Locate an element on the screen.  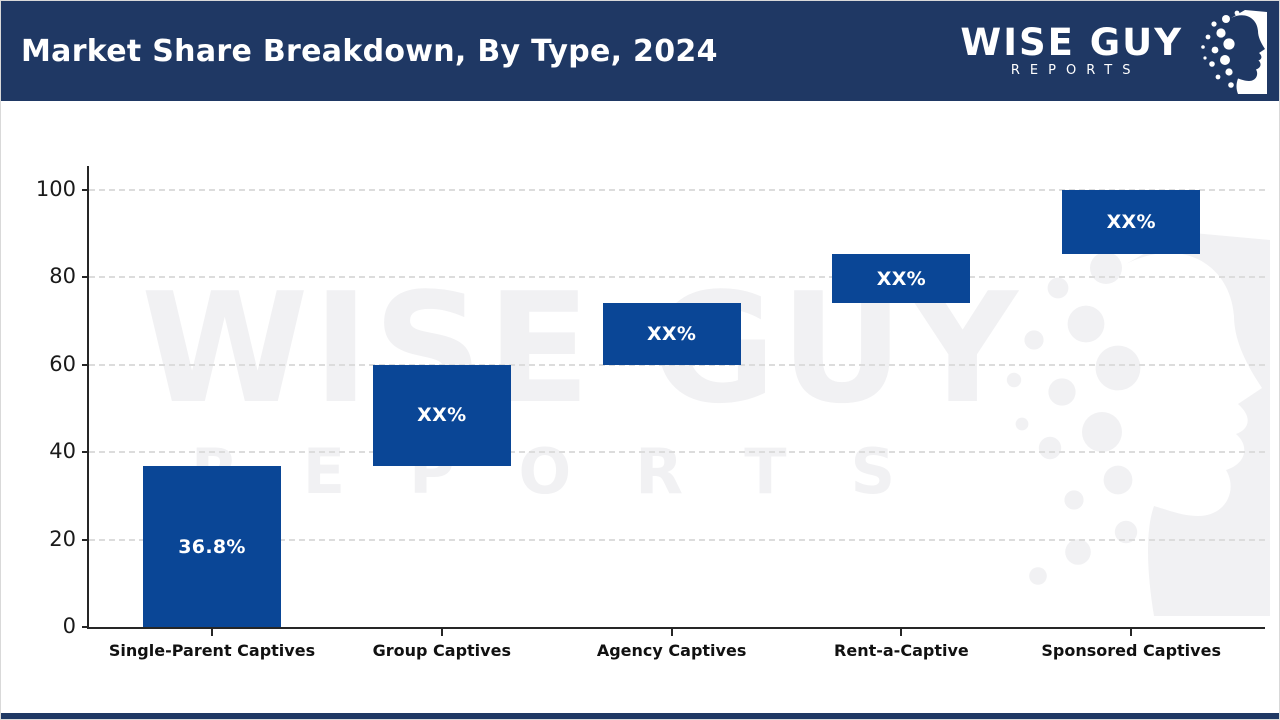
logo-subtitle: REPORTS is located at coordinates (1075, 70).